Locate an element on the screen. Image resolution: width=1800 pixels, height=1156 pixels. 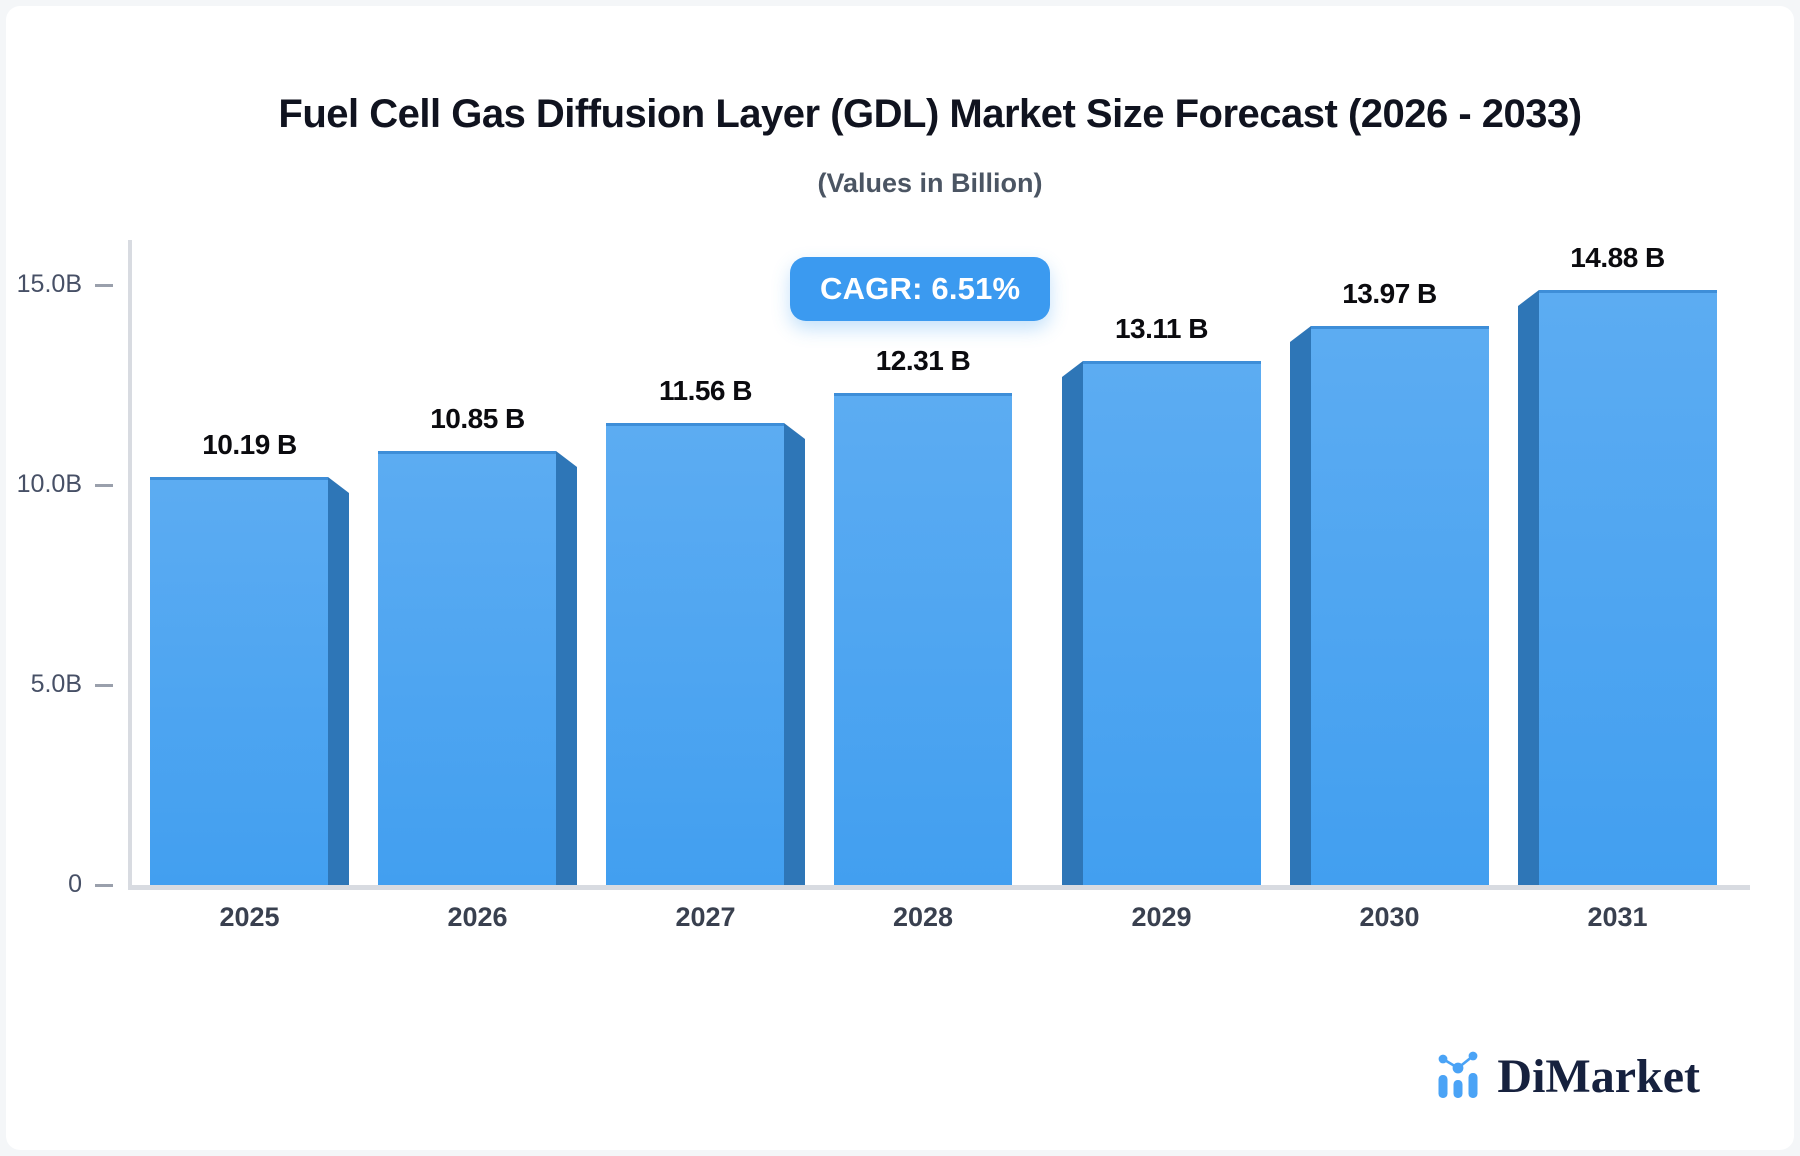
y-tick-label-0: 0 is located at coordinates (75, 884).